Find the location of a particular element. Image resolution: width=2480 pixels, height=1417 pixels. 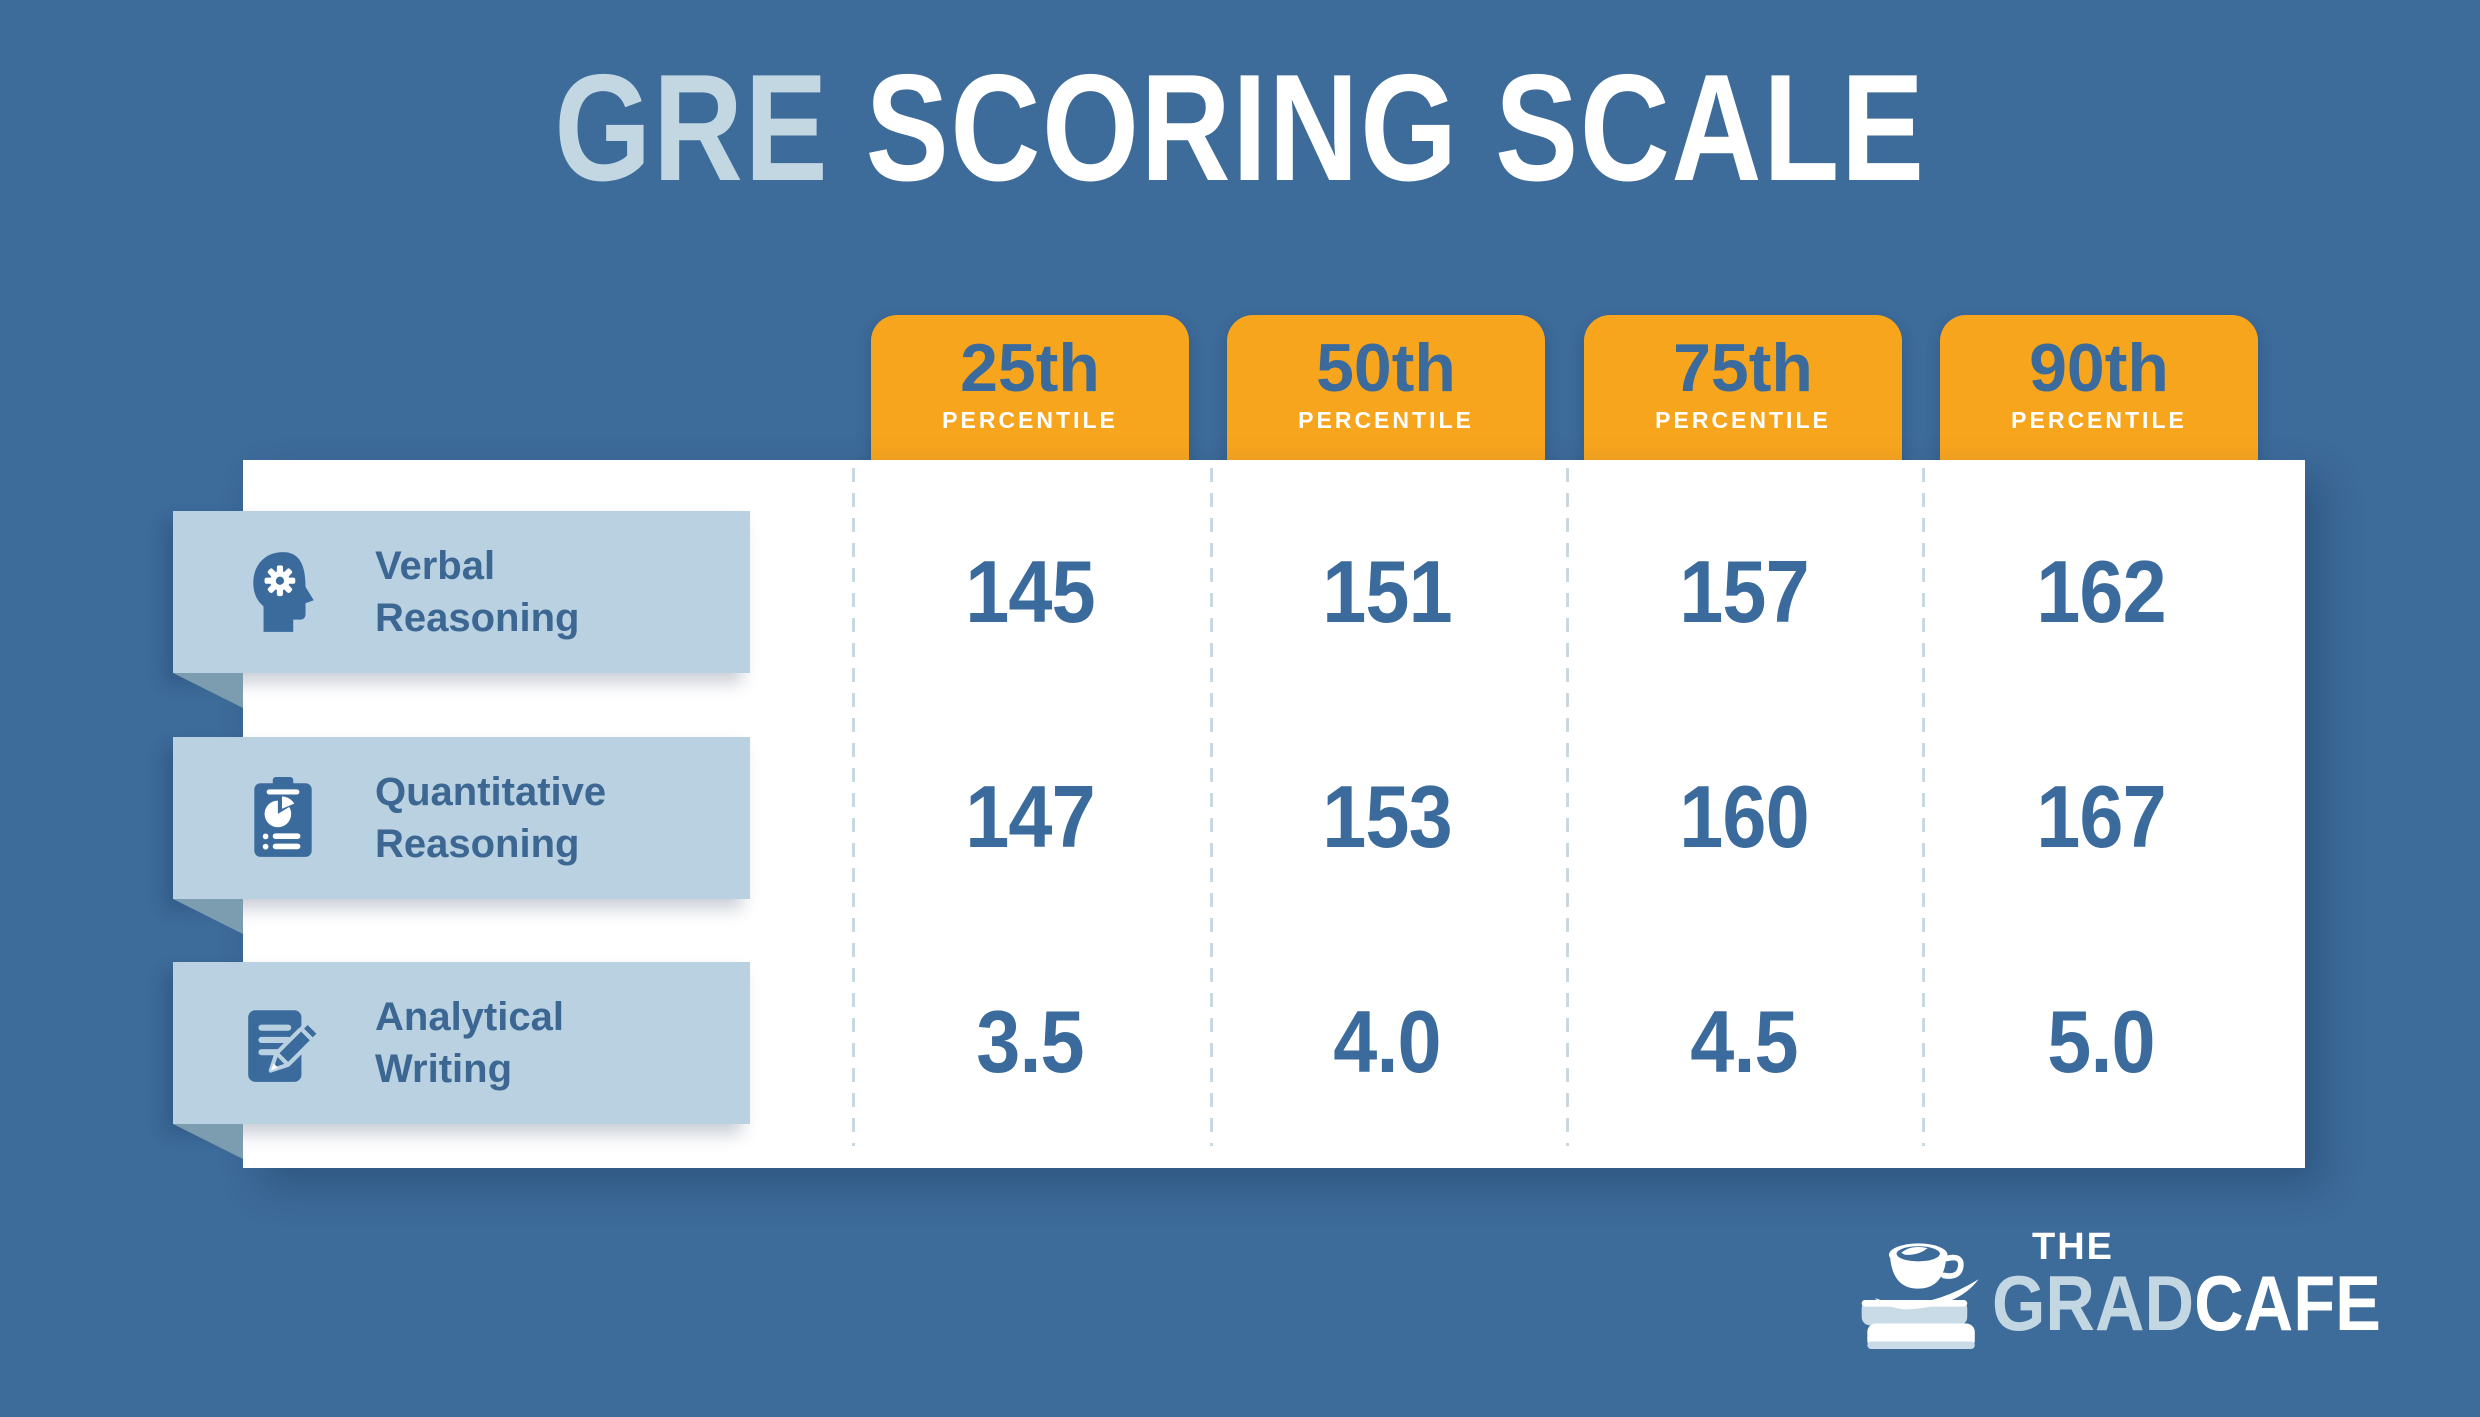

row-label-text: Analytical Writing is located at coordinates (469, 1043).